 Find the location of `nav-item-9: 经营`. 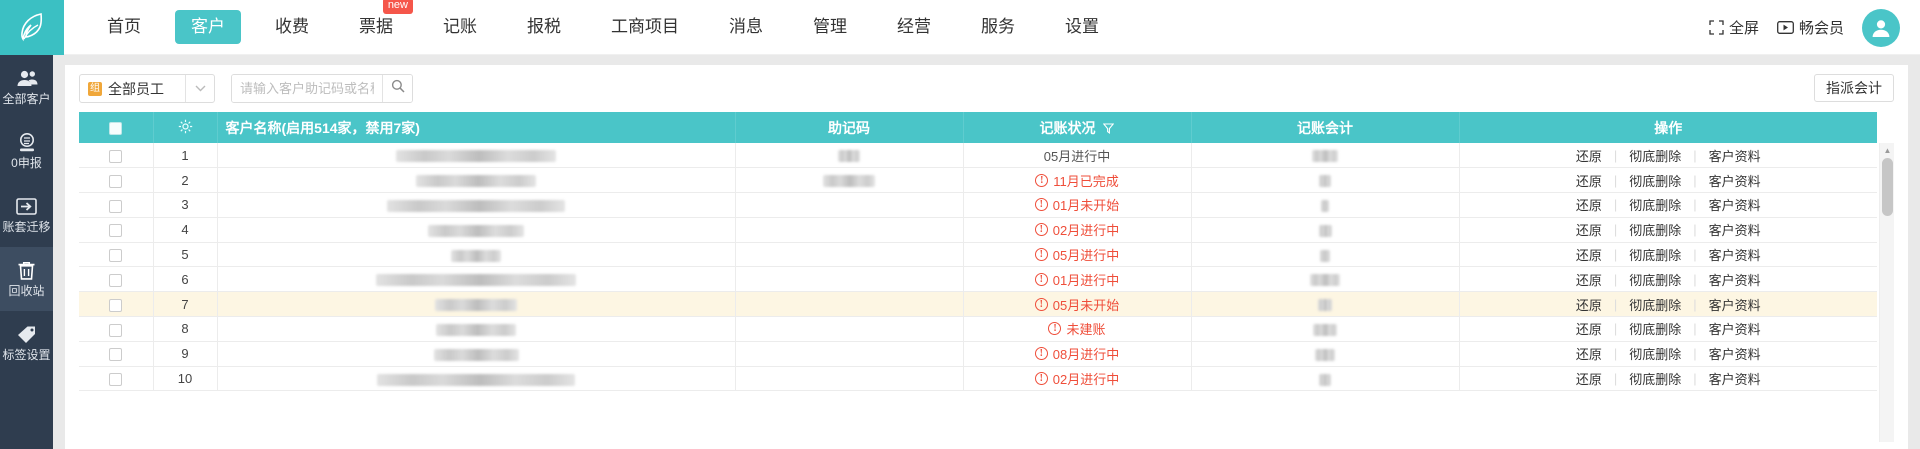

nav-item-9: 经营 is located at coordinates (914, 27).